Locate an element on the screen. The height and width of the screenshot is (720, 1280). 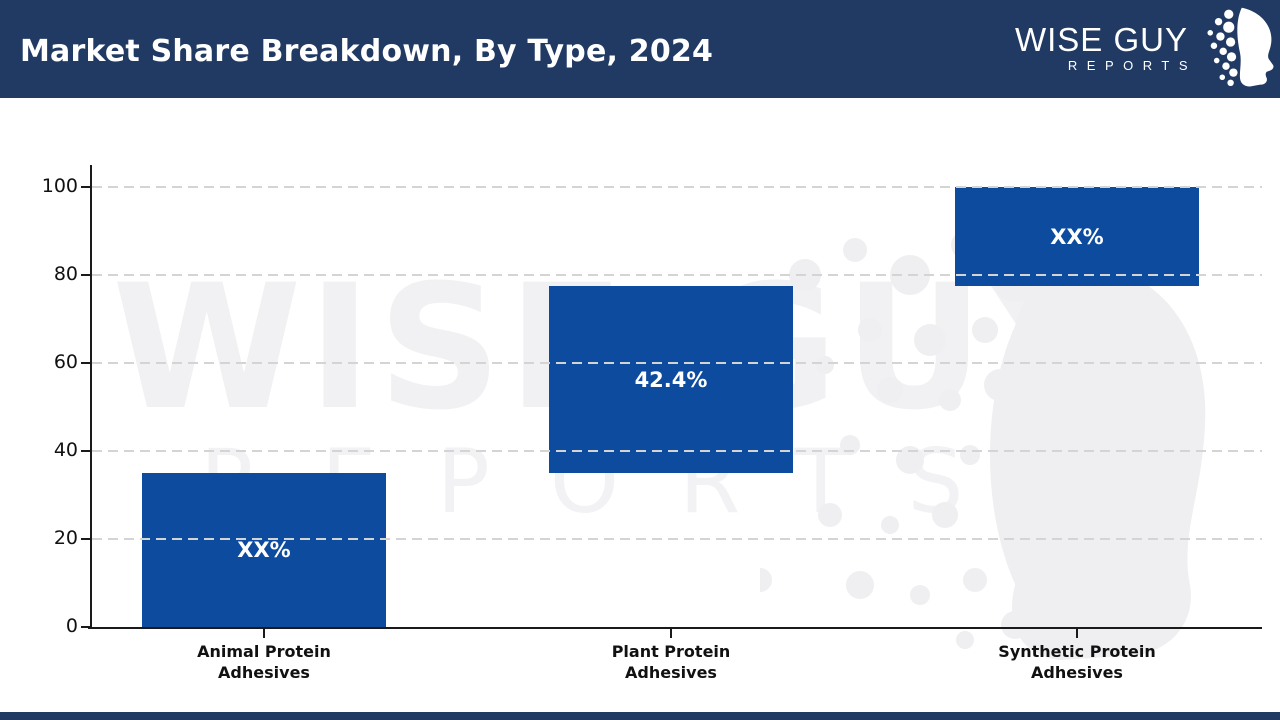
y-tick-label-100: 100 is located at coordinates (59, 186).